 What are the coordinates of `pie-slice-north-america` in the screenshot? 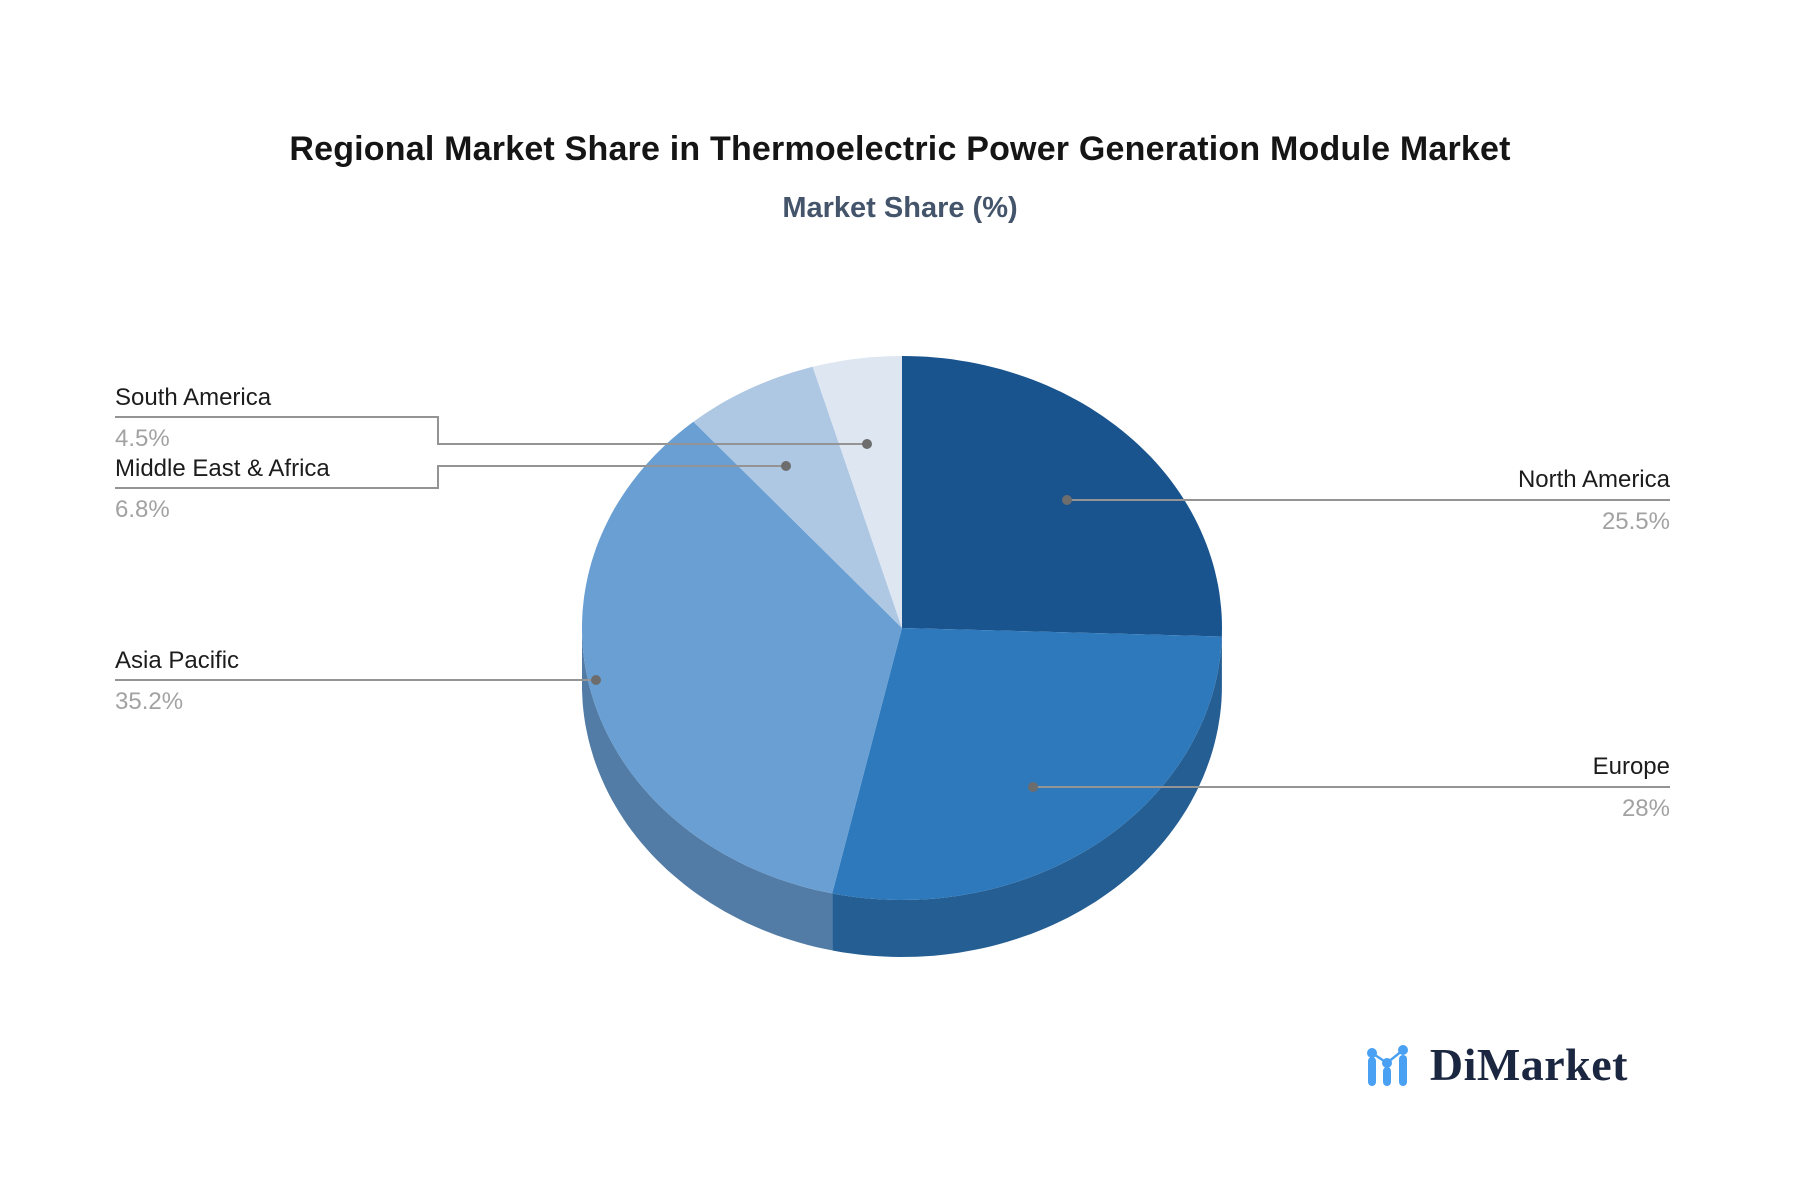 It's located at (1062, 496).